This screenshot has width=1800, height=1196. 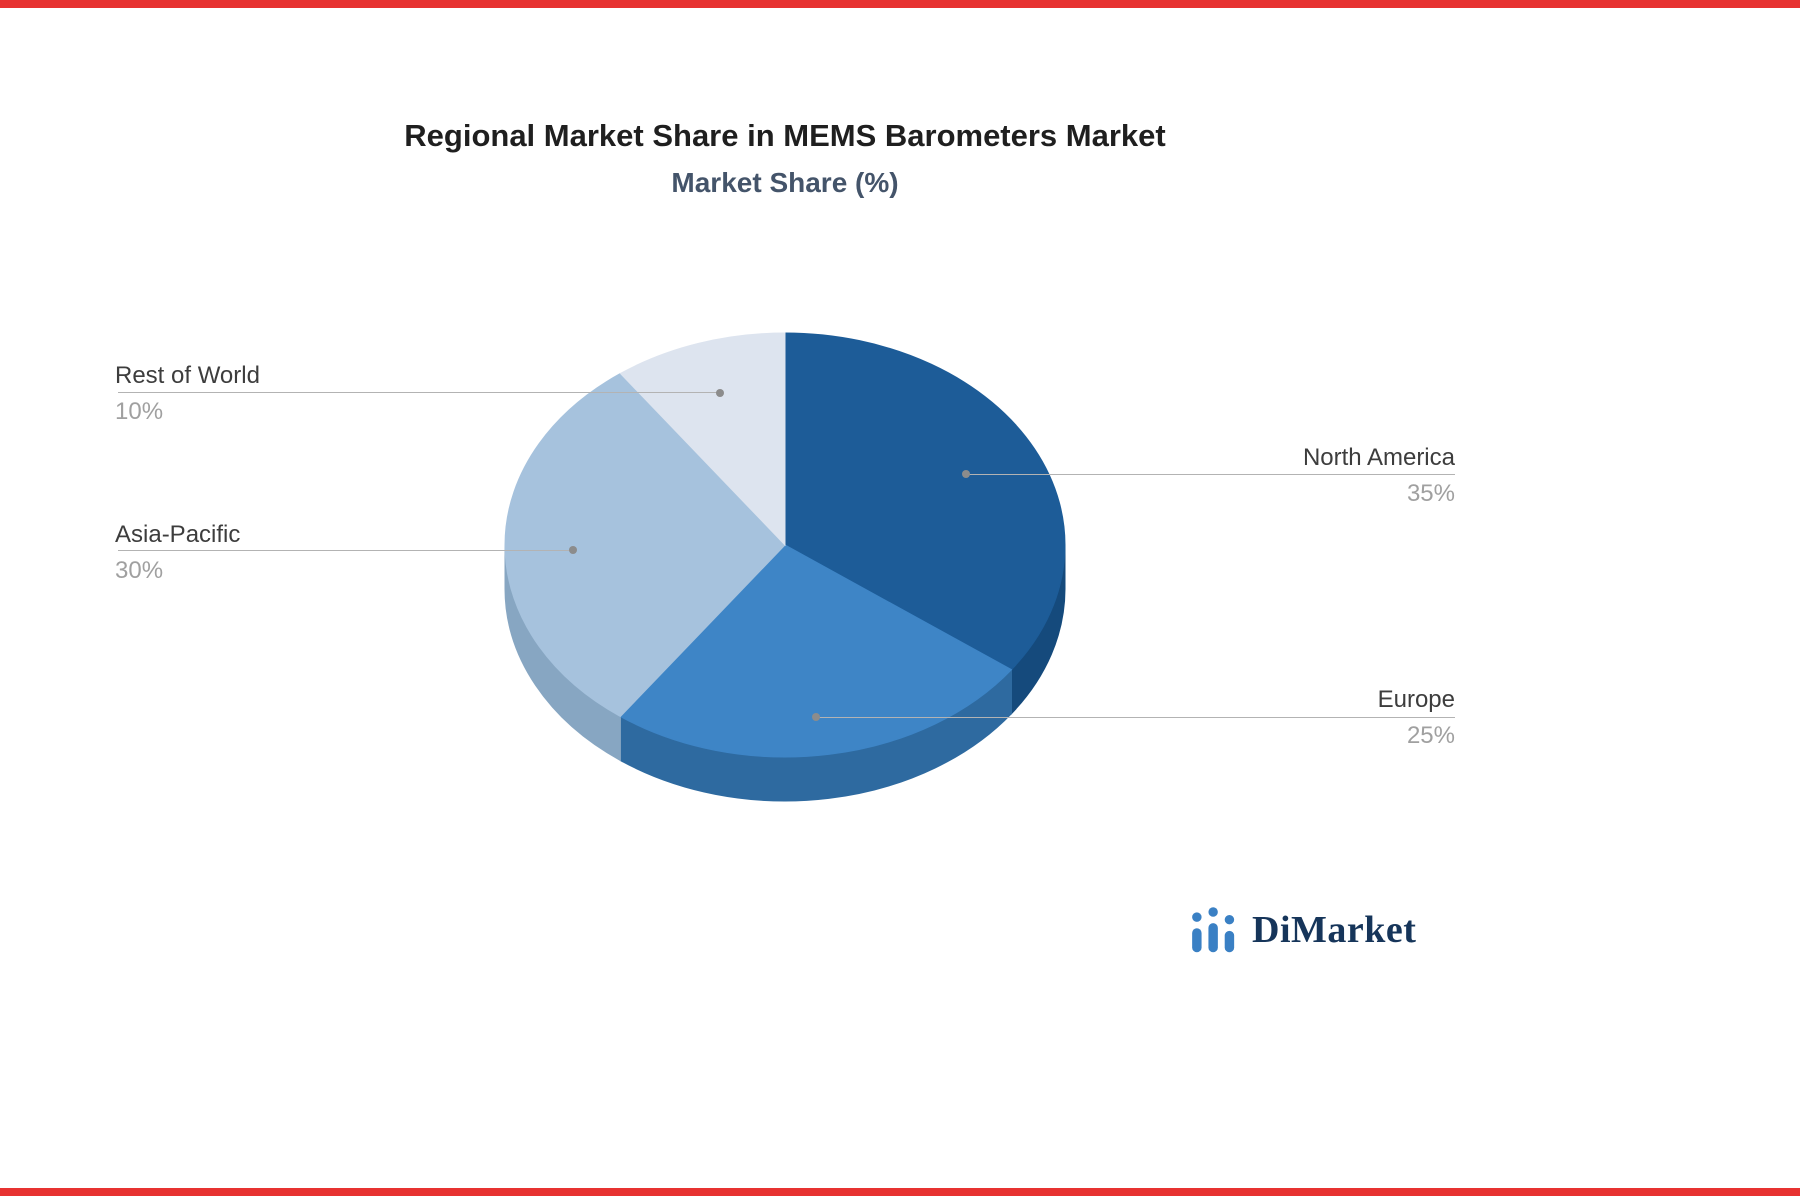 I want to click on brand-name: DiMarket, so click(x=1334, y=930).